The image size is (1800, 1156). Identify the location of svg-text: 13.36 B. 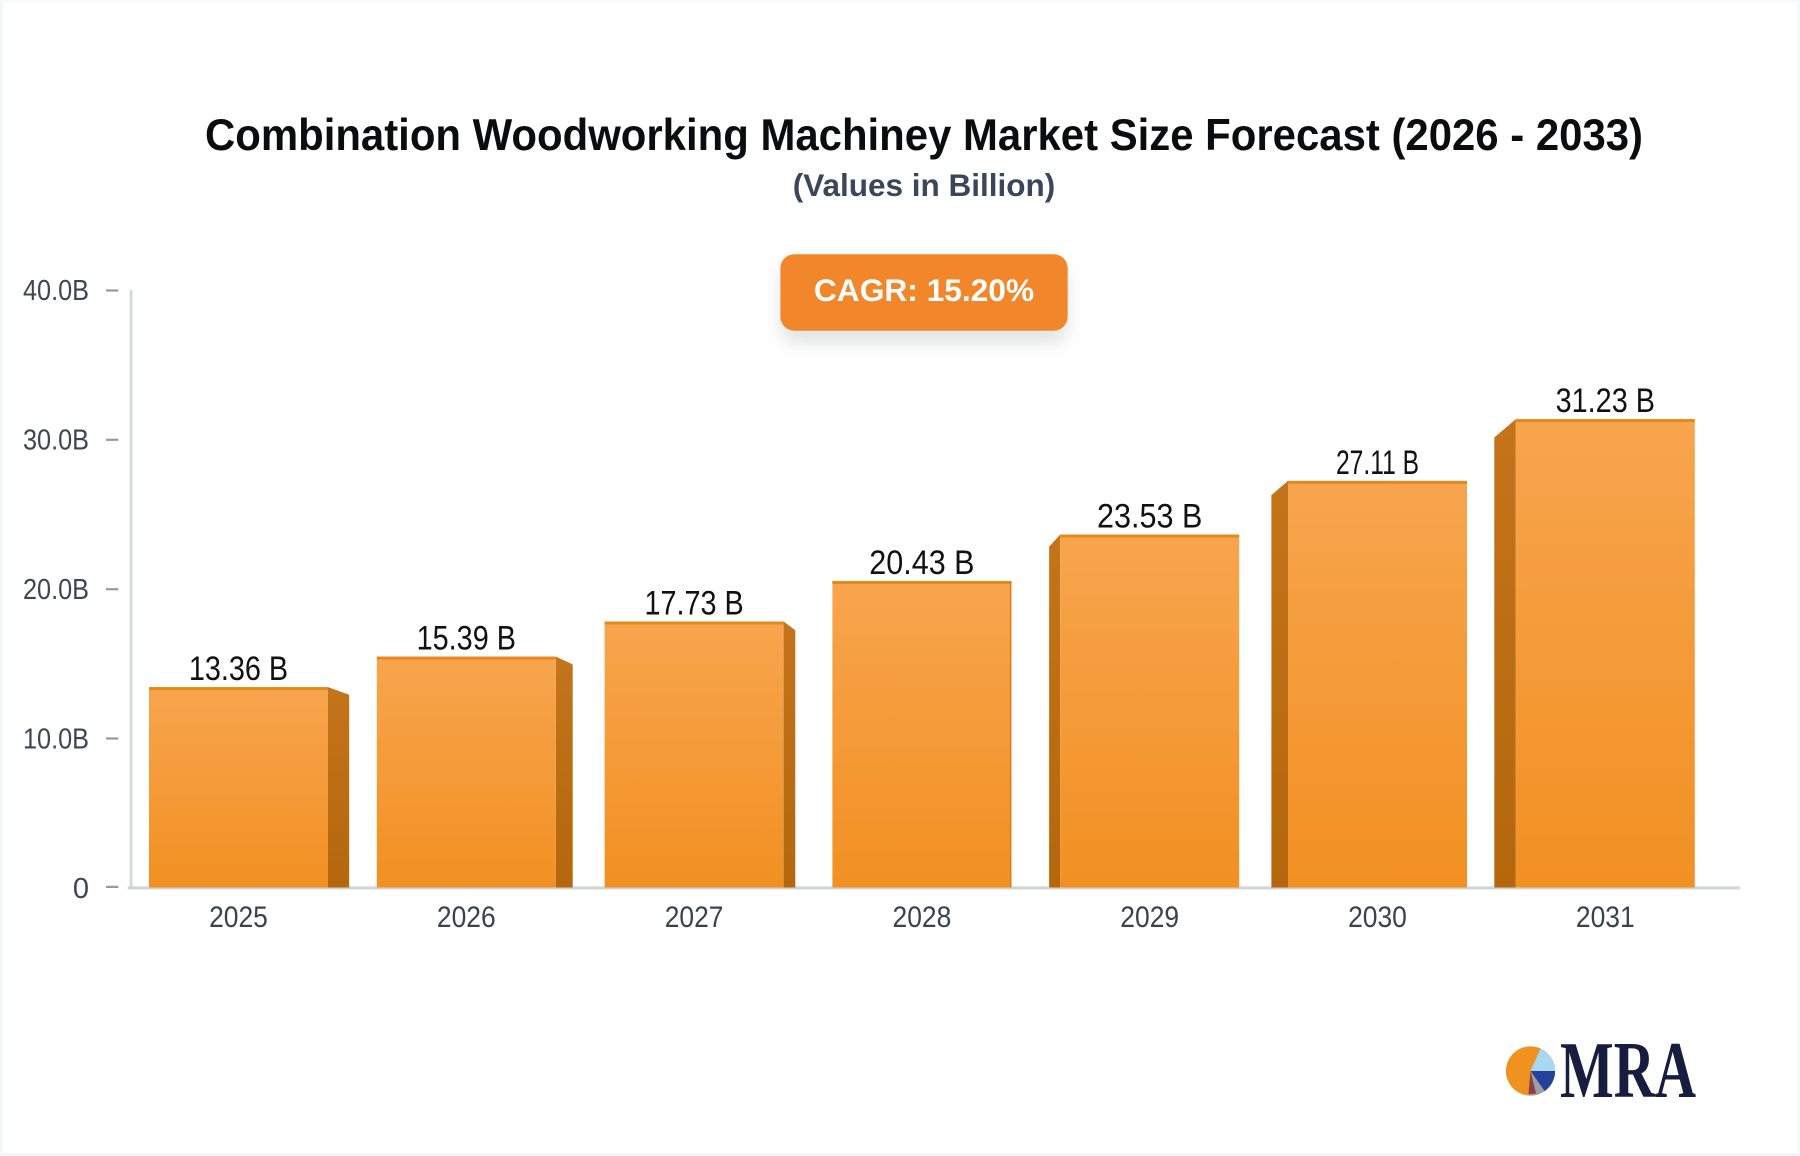
(238, 669).